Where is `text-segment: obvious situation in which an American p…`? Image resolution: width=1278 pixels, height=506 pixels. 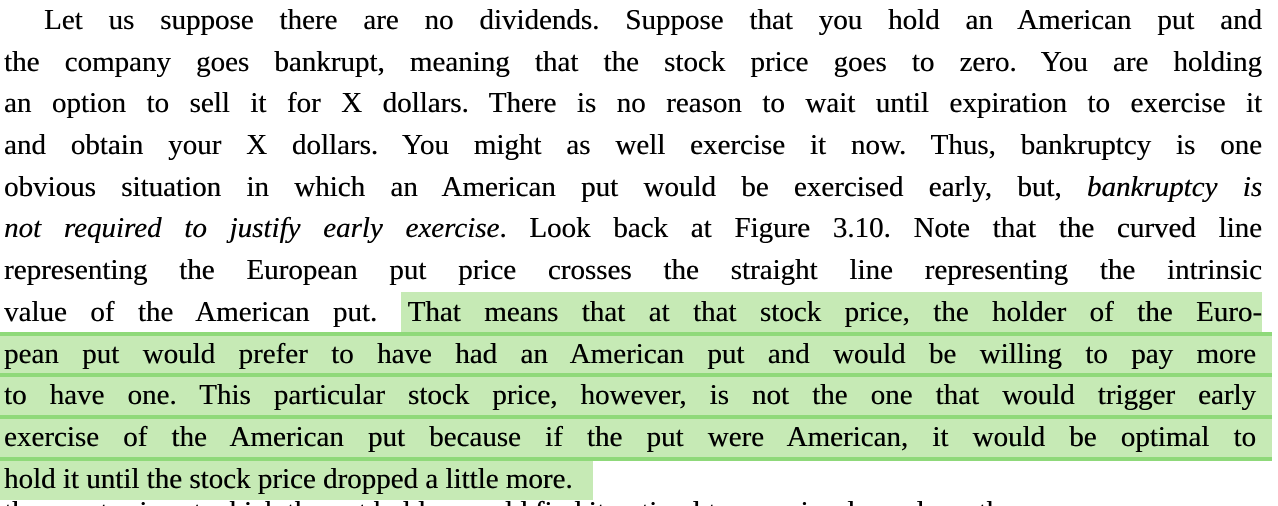
text-segment: obvious situation in which an American p… is located at coordinates (545, 186).